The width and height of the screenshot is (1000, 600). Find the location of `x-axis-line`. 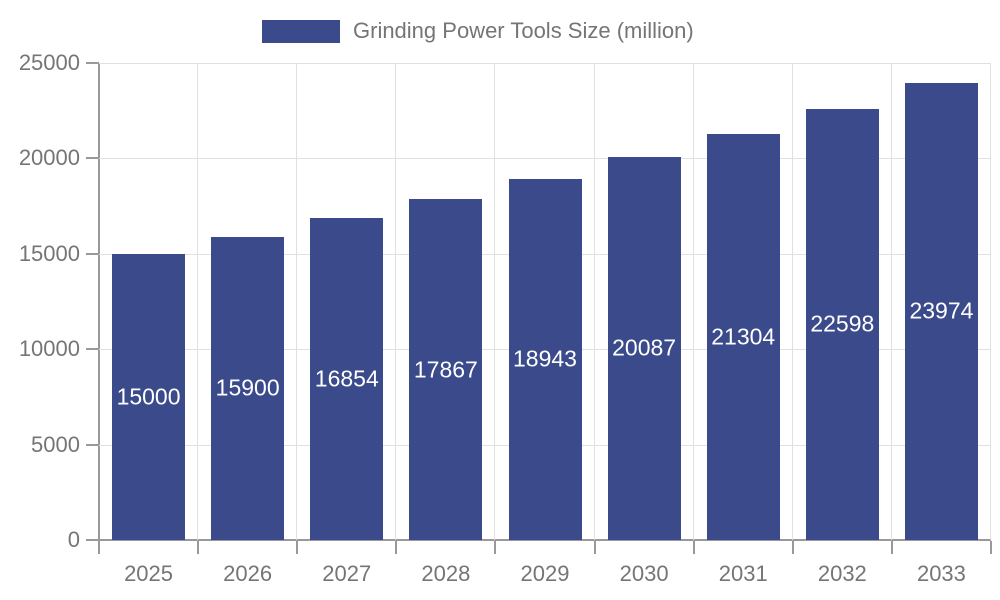

x-axis-line is located at coordinates (538, 540).